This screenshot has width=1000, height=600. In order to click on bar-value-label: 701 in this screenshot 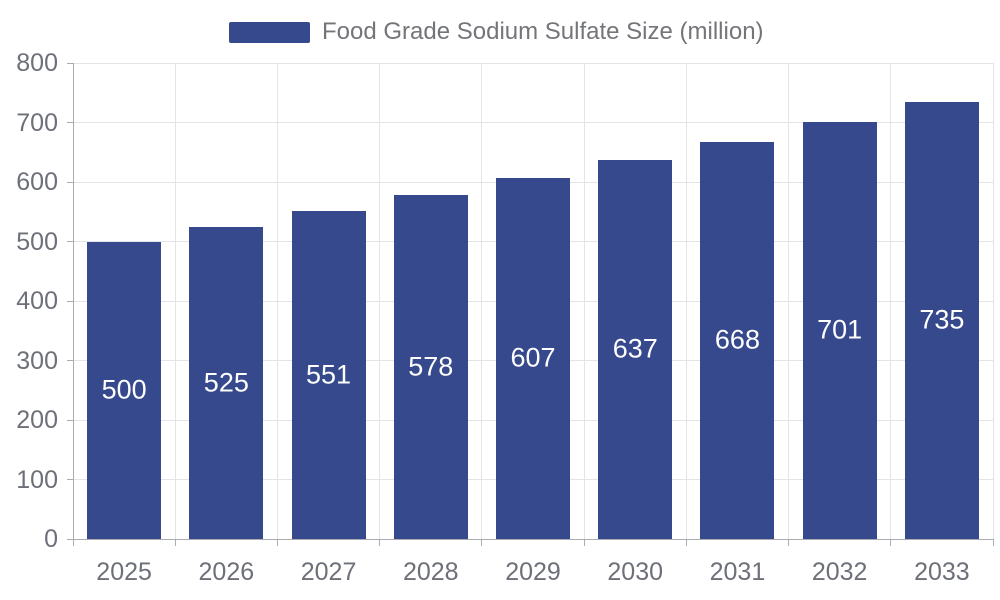, I will do `click(840, 329)`.